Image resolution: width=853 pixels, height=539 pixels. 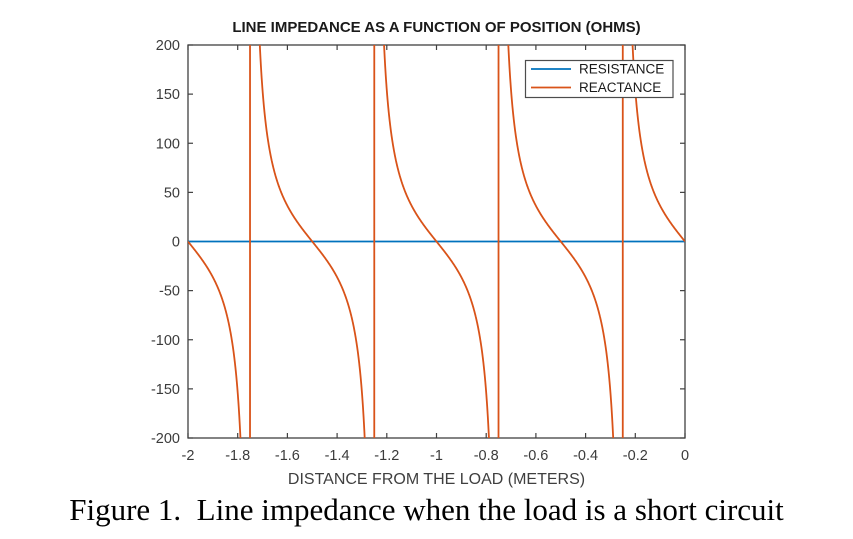 I want to click on y-tick-label: 150, so click(x=168, y=95).